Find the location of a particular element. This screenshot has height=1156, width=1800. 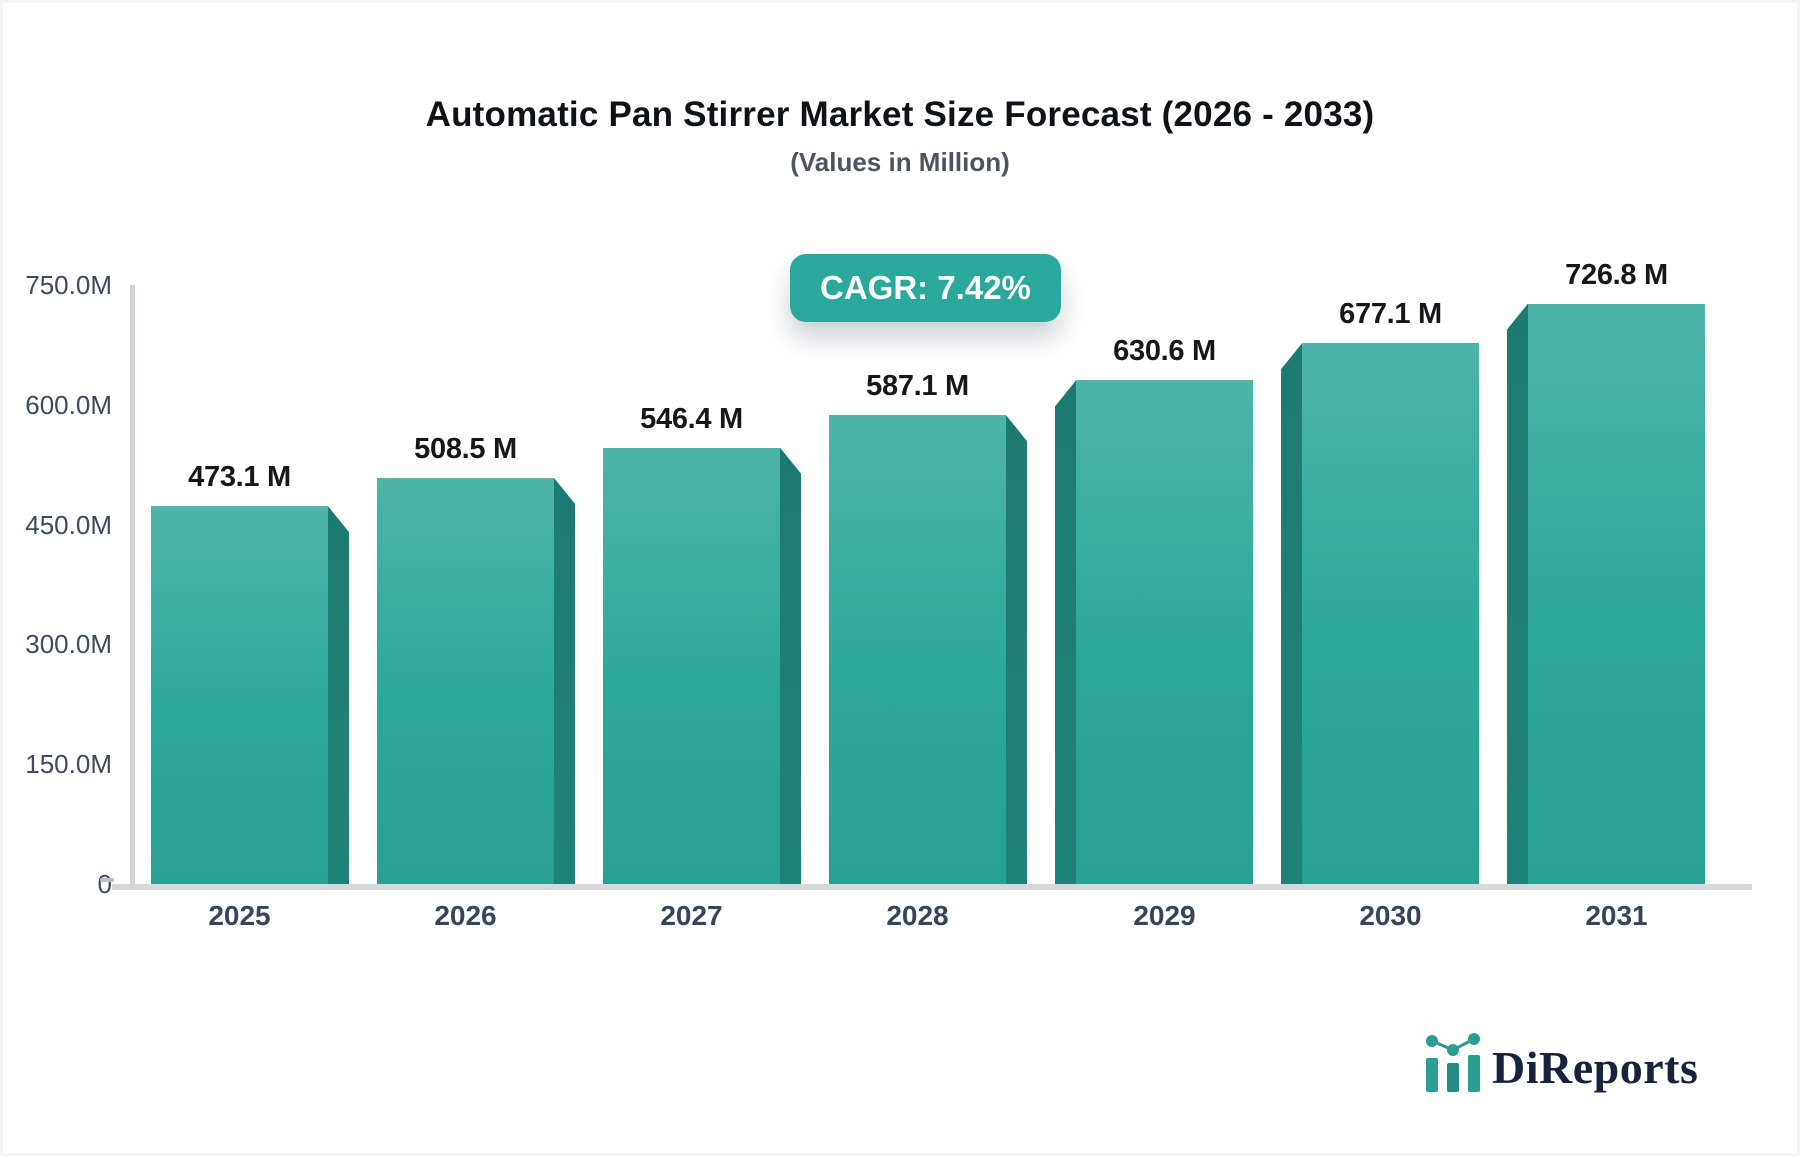

x-axis-label: 2029 is located at coordinates (1164, 915).